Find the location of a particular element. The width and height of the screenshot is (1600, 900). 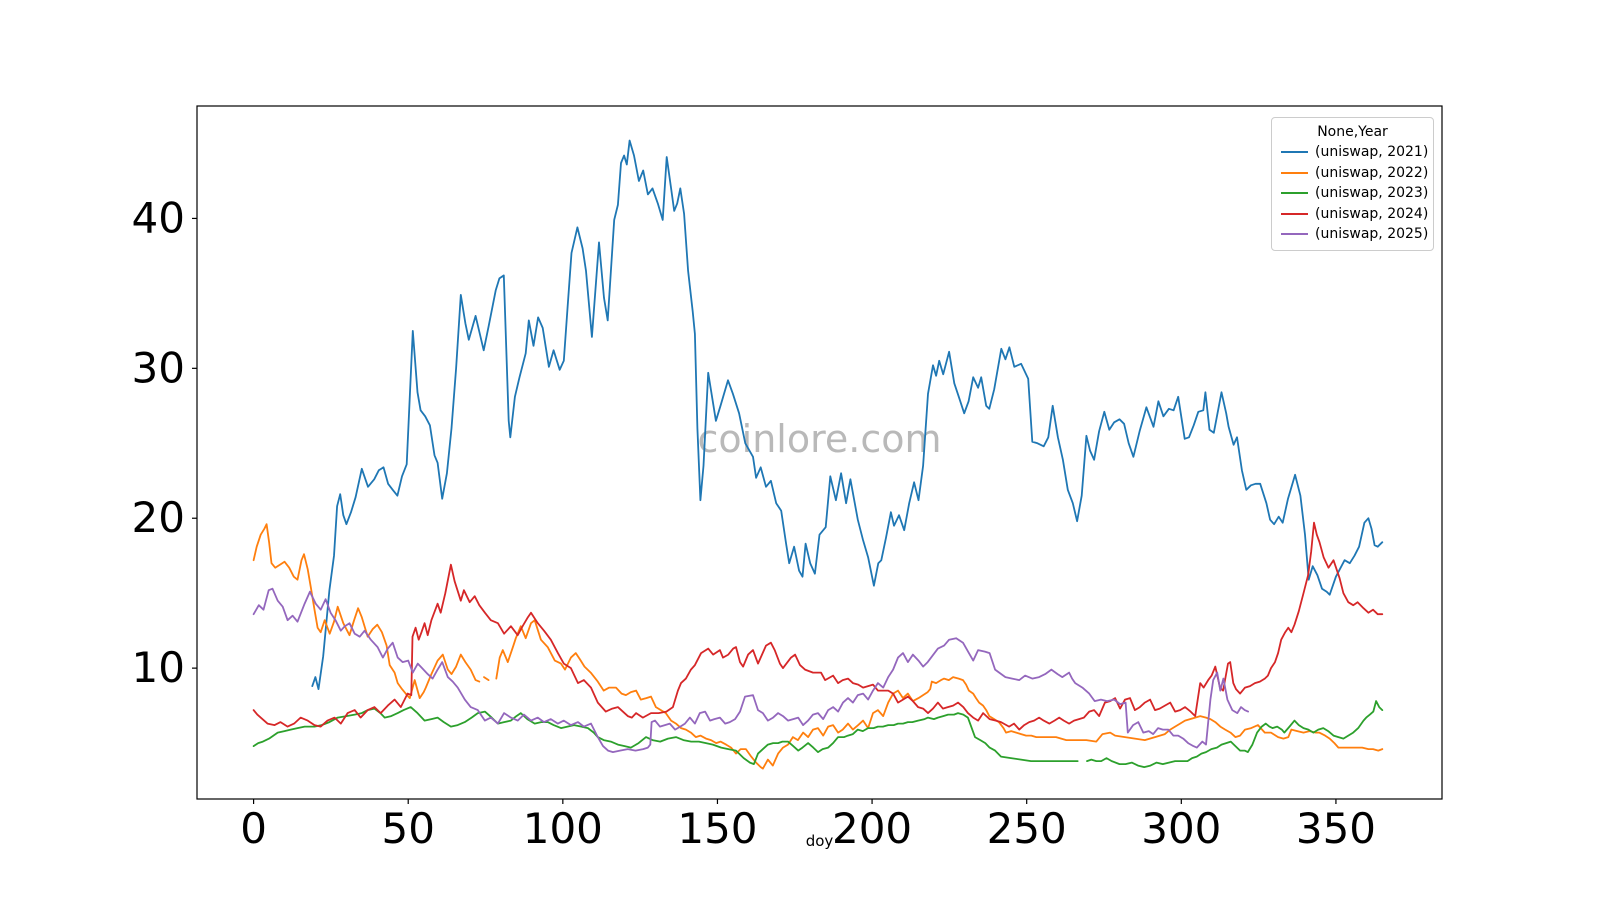

x-tick-label: 150 is located at coordinates (717, 828).